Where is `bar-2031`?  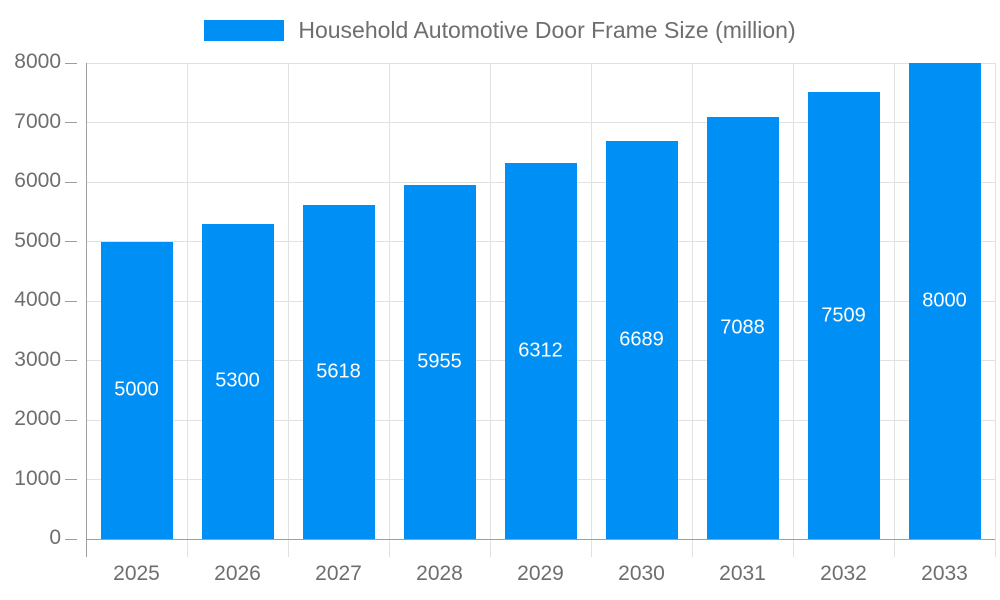 bar-2031 is located at coordinates (742, 328).